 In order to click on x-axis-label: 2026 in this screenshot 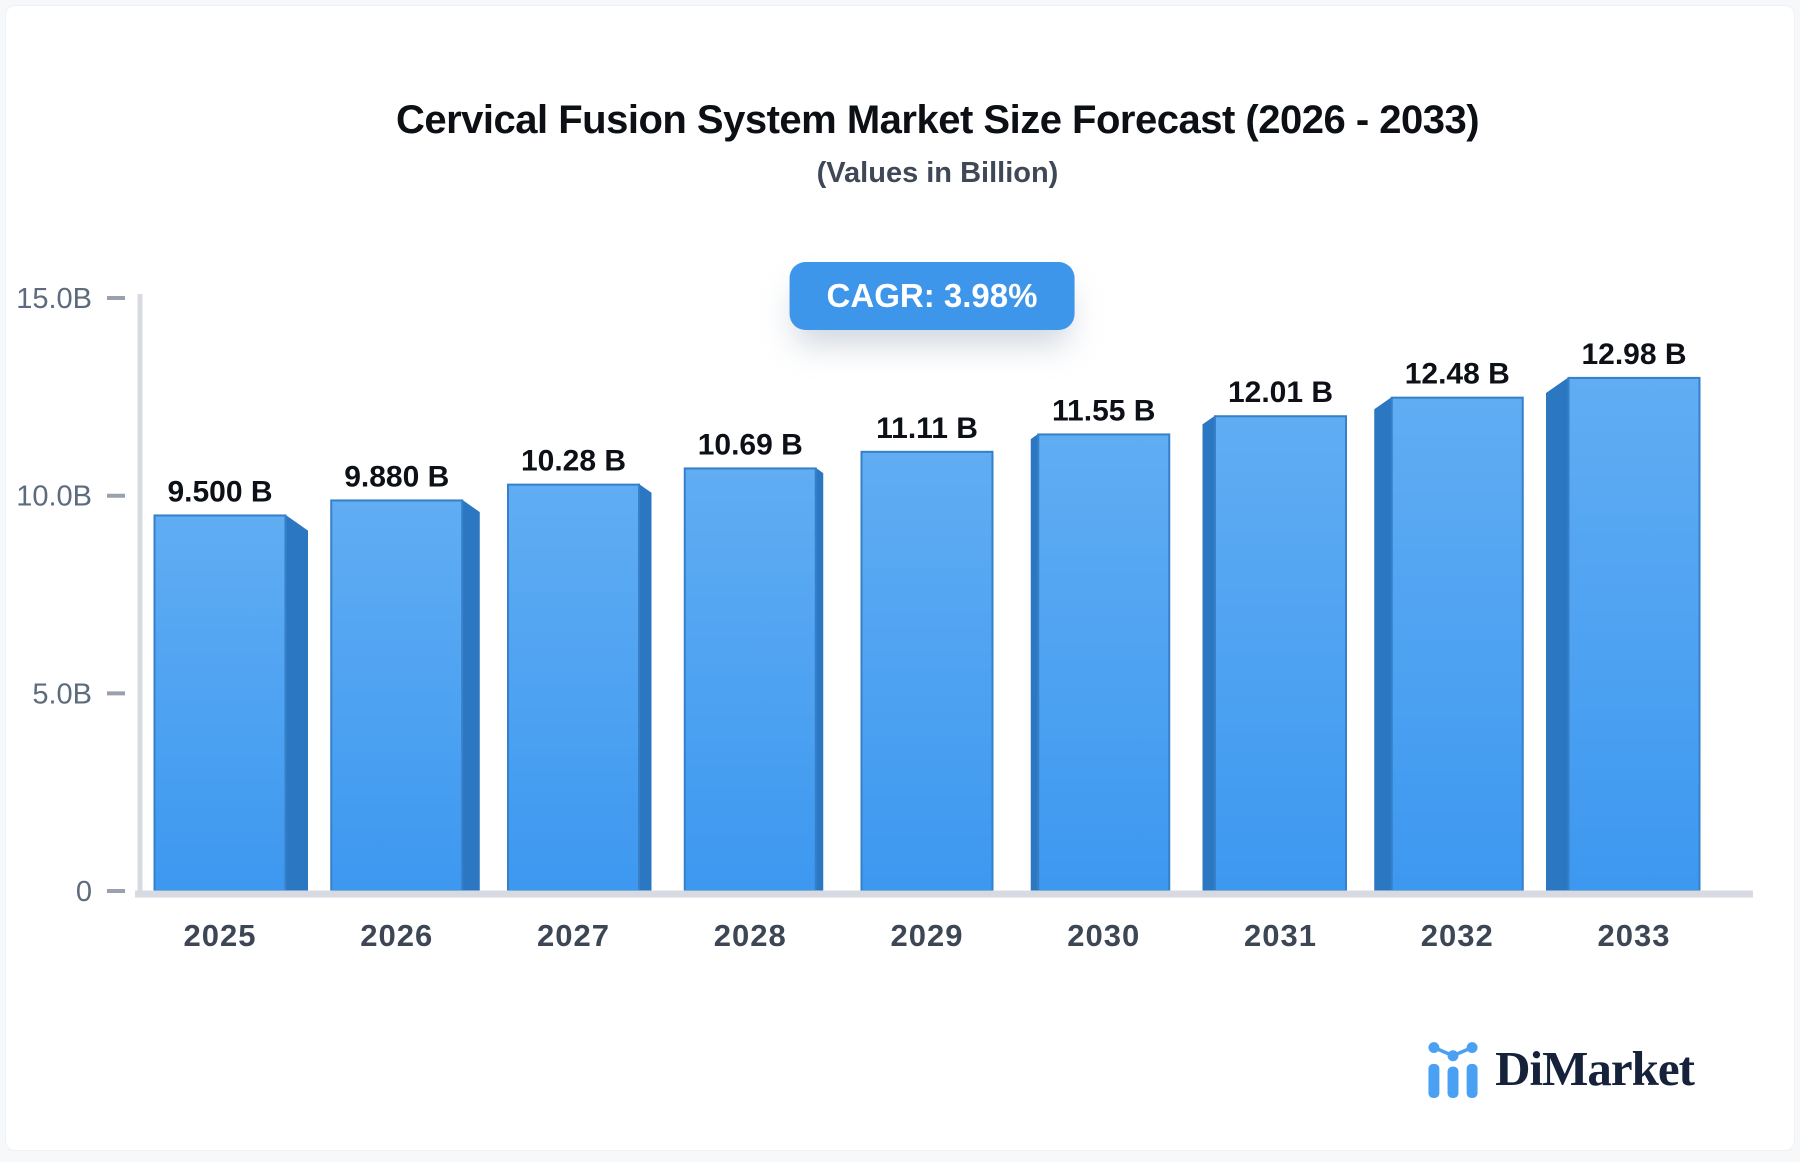, I will do `click(396, 935)`.